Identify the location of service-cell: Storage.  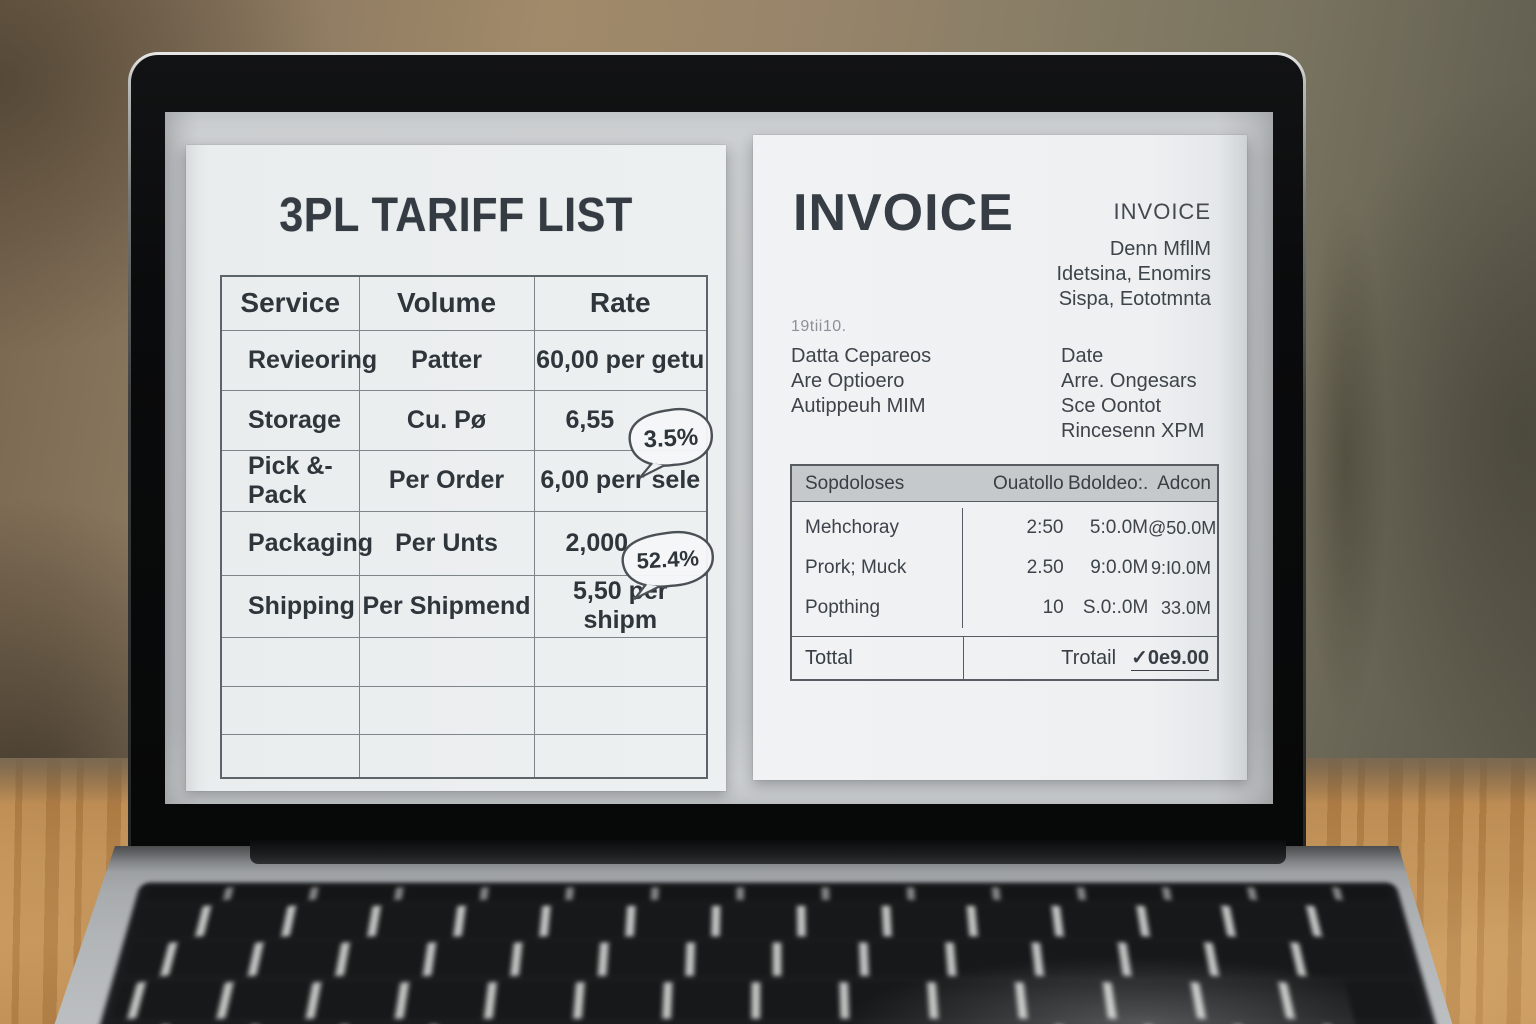
(290, 420).